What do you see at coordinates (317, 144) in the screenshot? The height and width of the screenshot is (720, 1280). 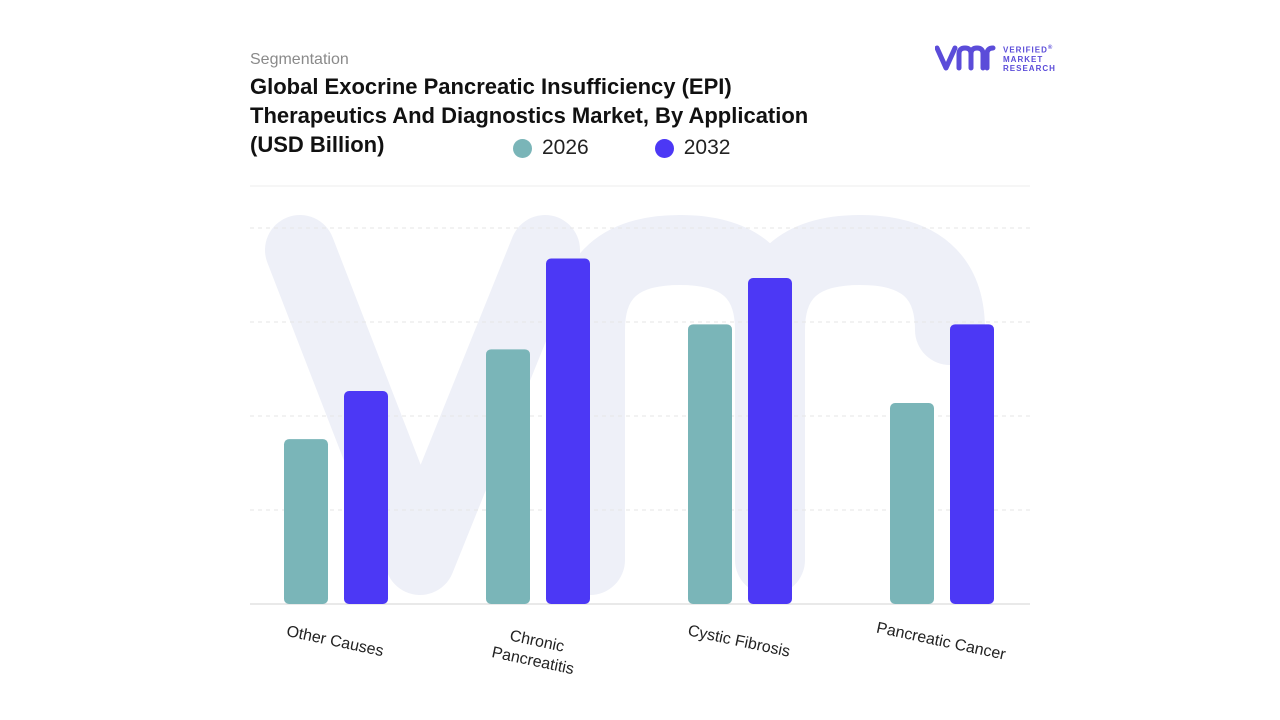 I see `chart-title-line: (USD Billion)` at bounding box center [317, 144].